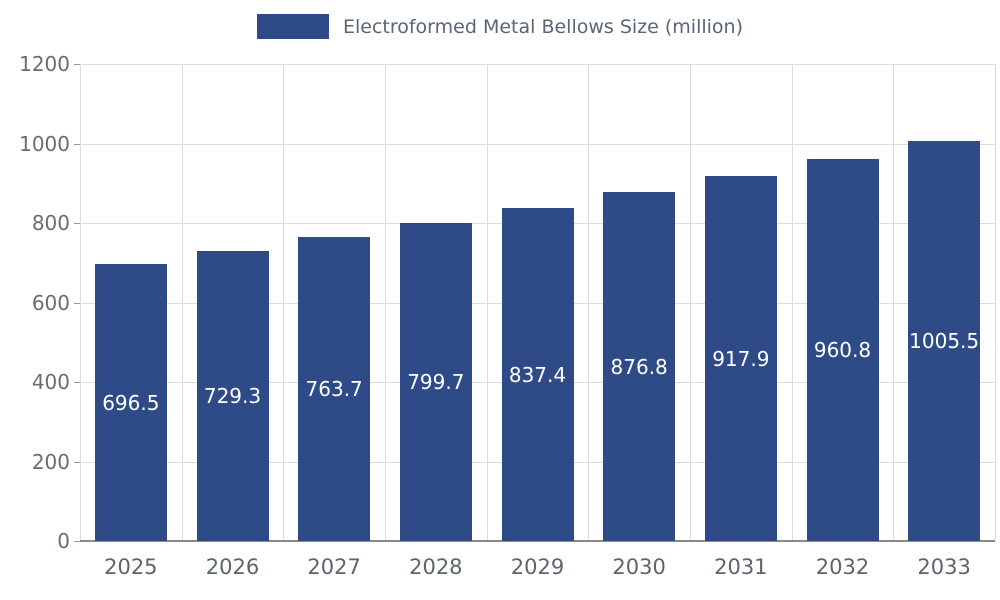 The image size is (1000, 600). Describe the element at coordinates (436, 567) in the screenshot. I see `x-tick-label-2028: 2028` at that location.